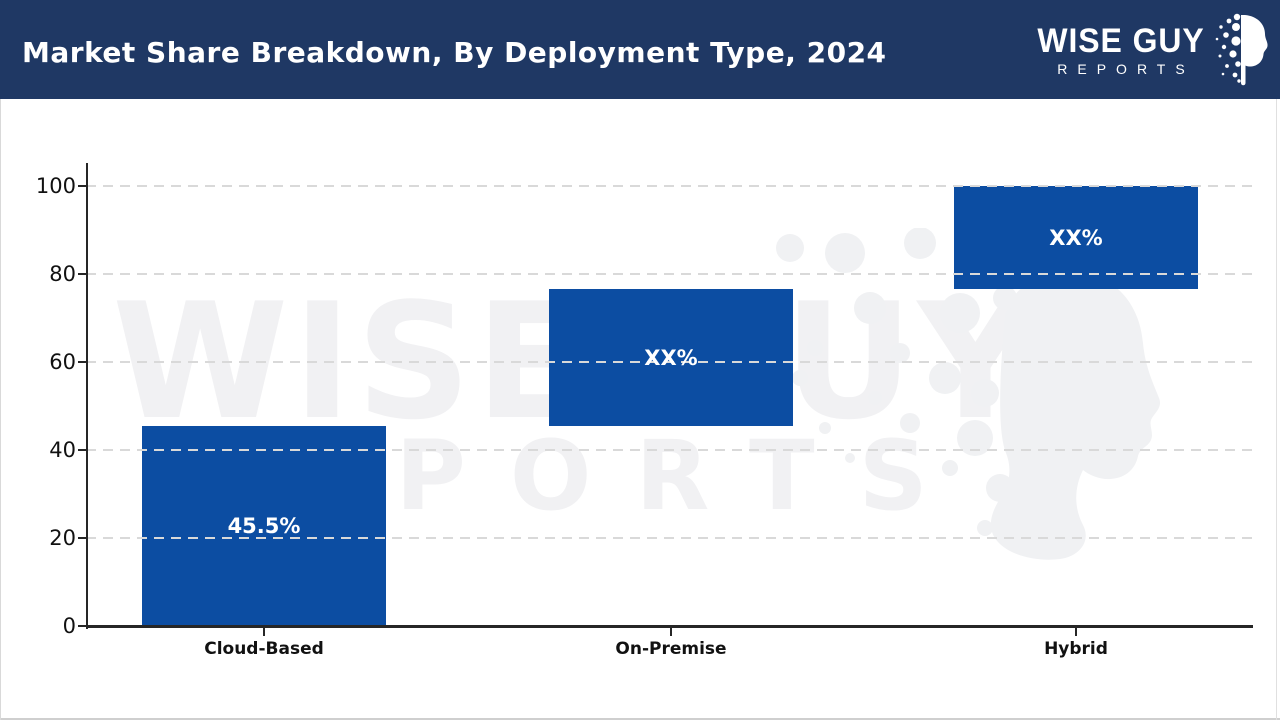 The height and width of the screenshot is (720, 1280). I want to click on brand-logo-text: WISE GUY REPORTS, so click(1121, 50).